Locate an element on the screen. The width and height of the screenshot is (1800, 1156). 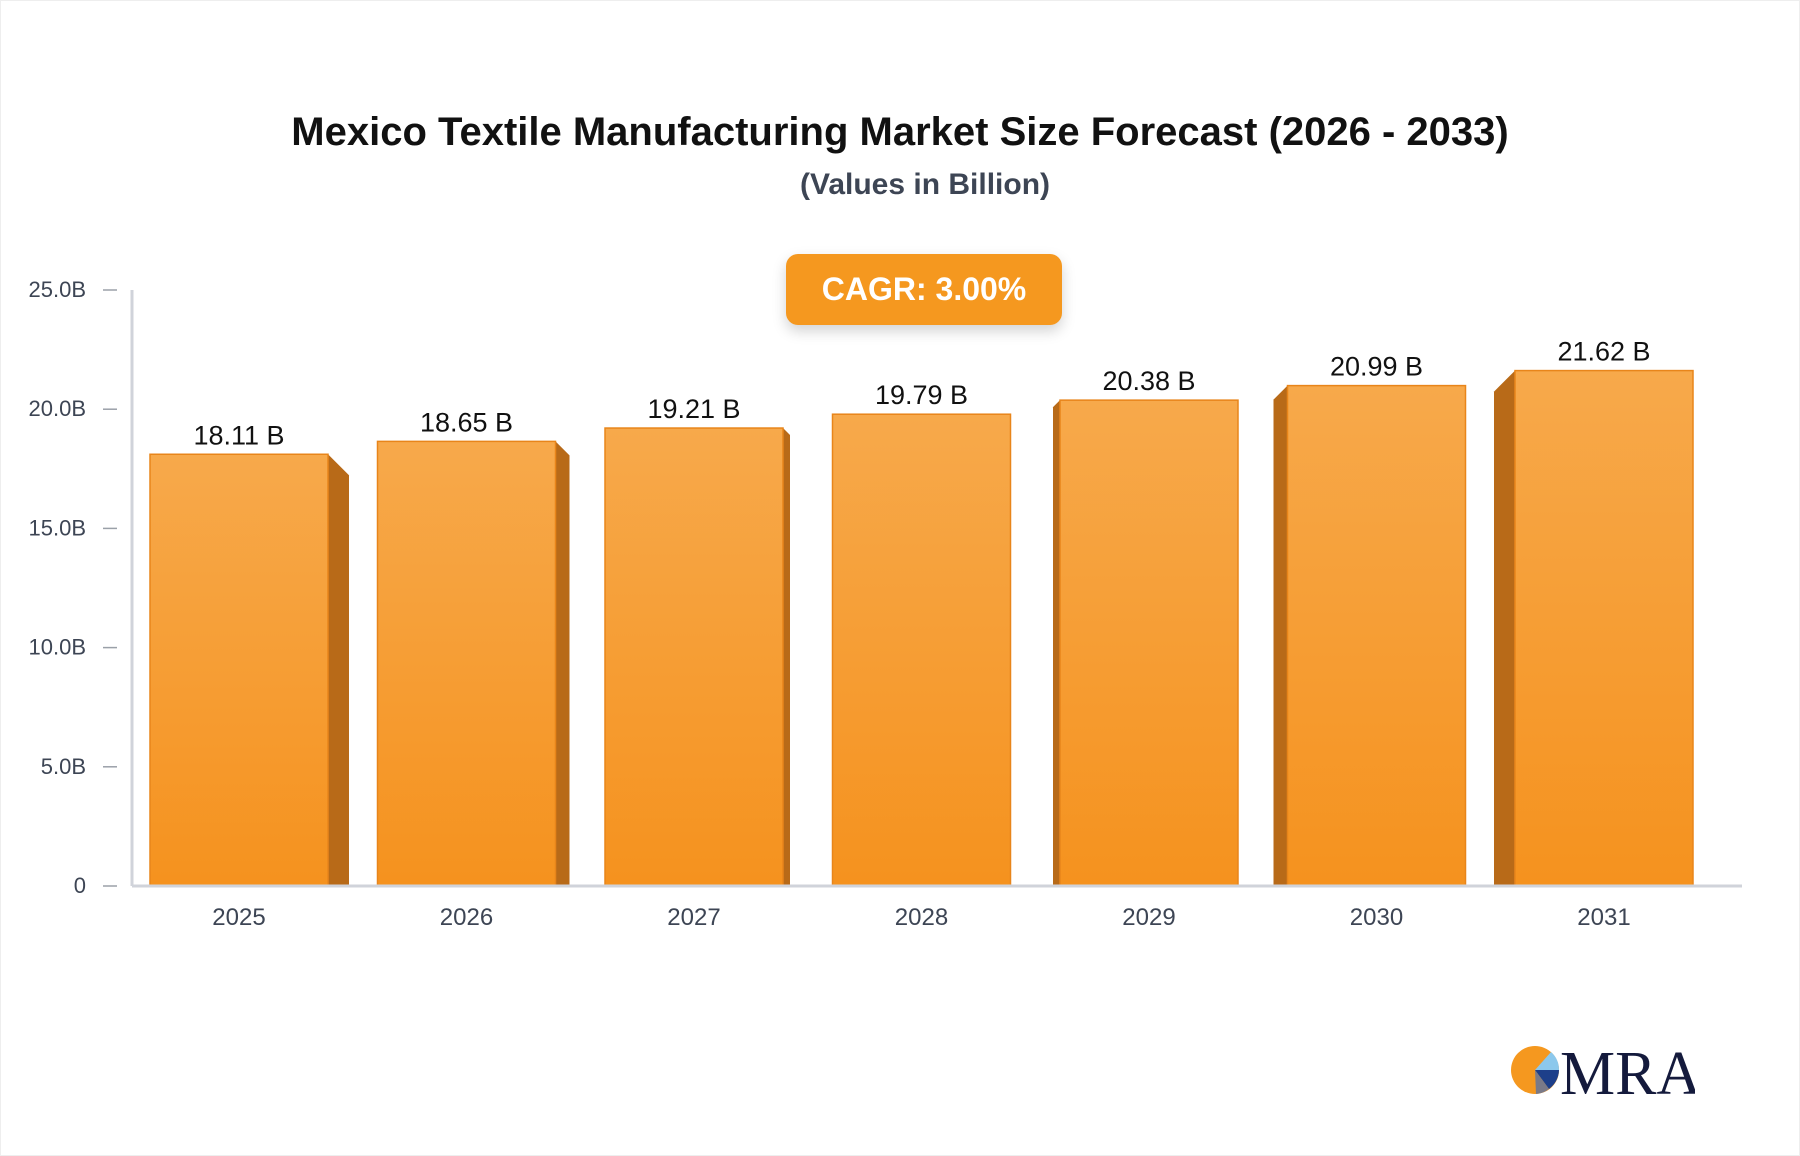
bar-2031 is located at coordinates (1604, 628).